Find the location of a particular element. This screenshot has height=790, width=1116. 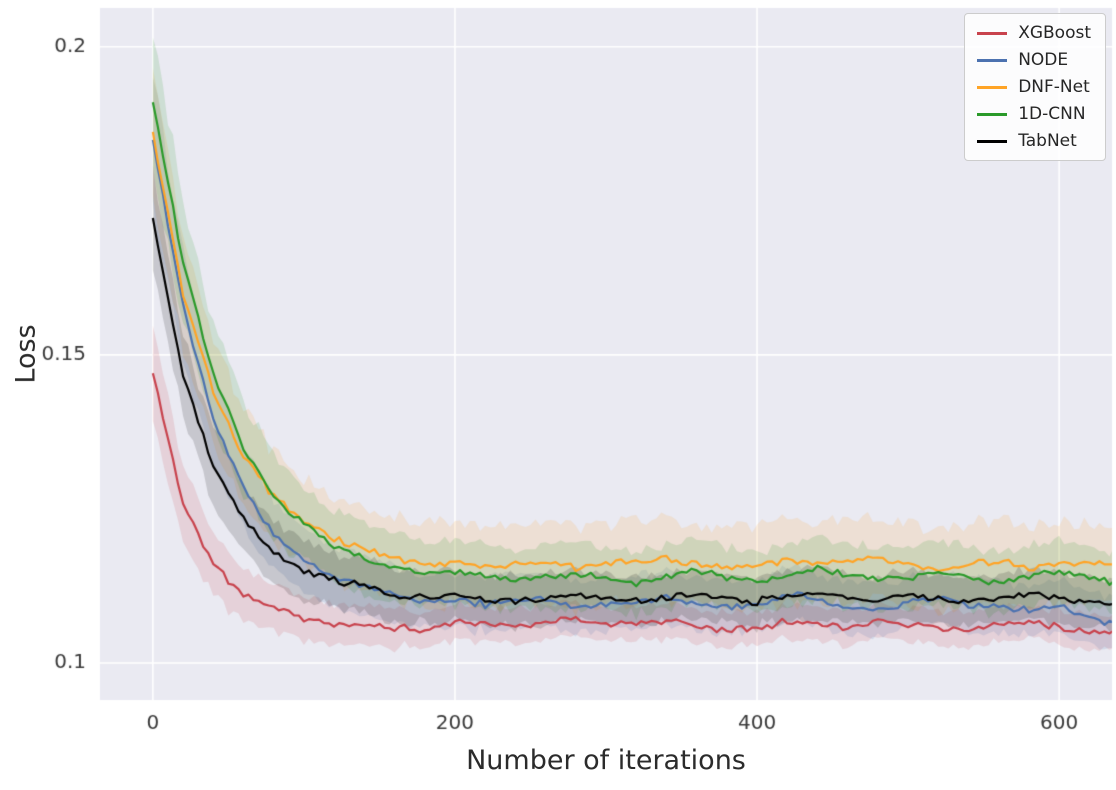

legend-label: NODE is located at coordinates (1043, 60).